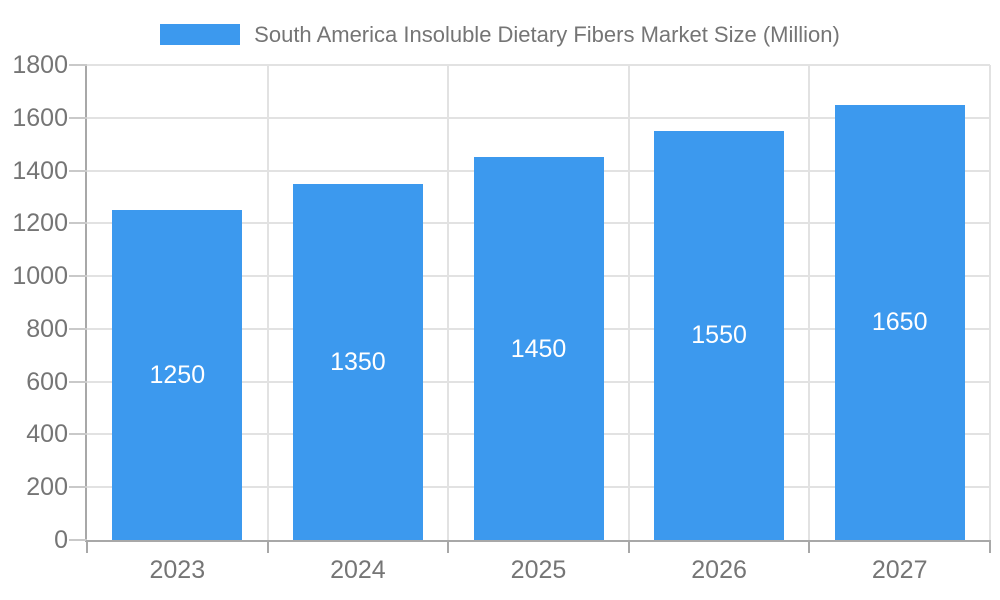  Describe the element at coordinates (719, 570) in the screenshot. I see `x-axis-label-2026: 2026` at that location.